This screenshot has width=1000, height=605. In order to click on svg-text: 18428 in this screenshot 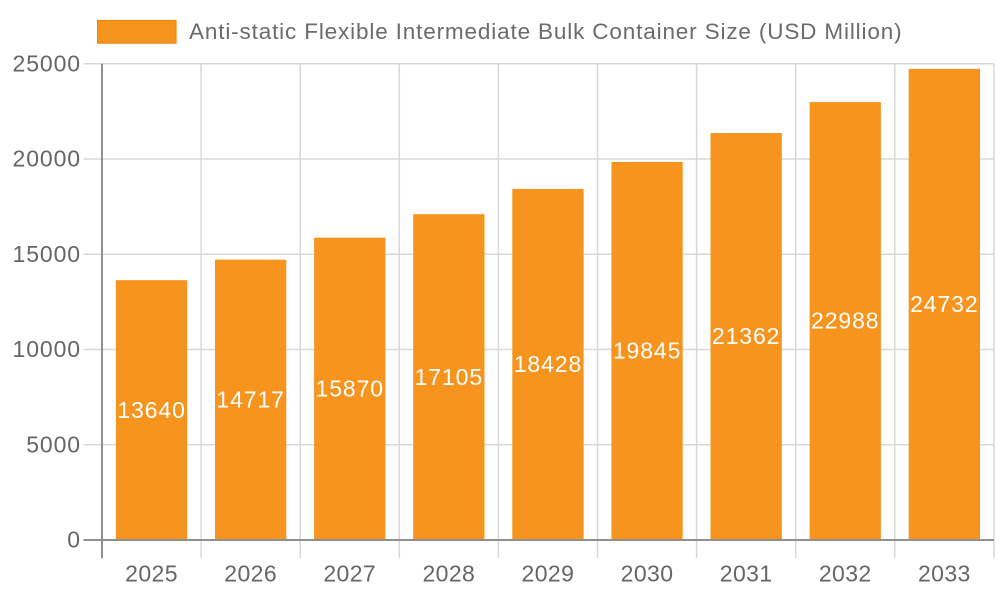, I will do `click(548, 364)`.